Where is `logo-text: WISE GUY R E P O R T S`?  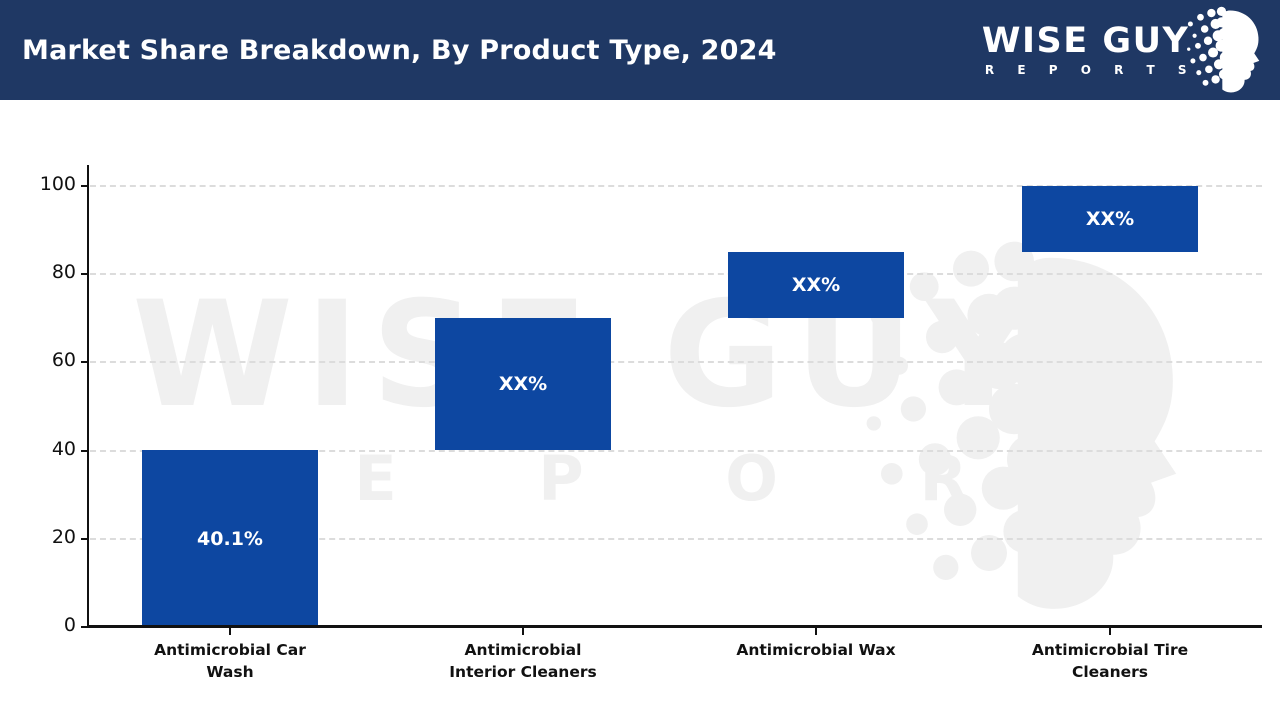 logo-text: WISE GUY R E P O R T S is located at coordinates (1088, 48).